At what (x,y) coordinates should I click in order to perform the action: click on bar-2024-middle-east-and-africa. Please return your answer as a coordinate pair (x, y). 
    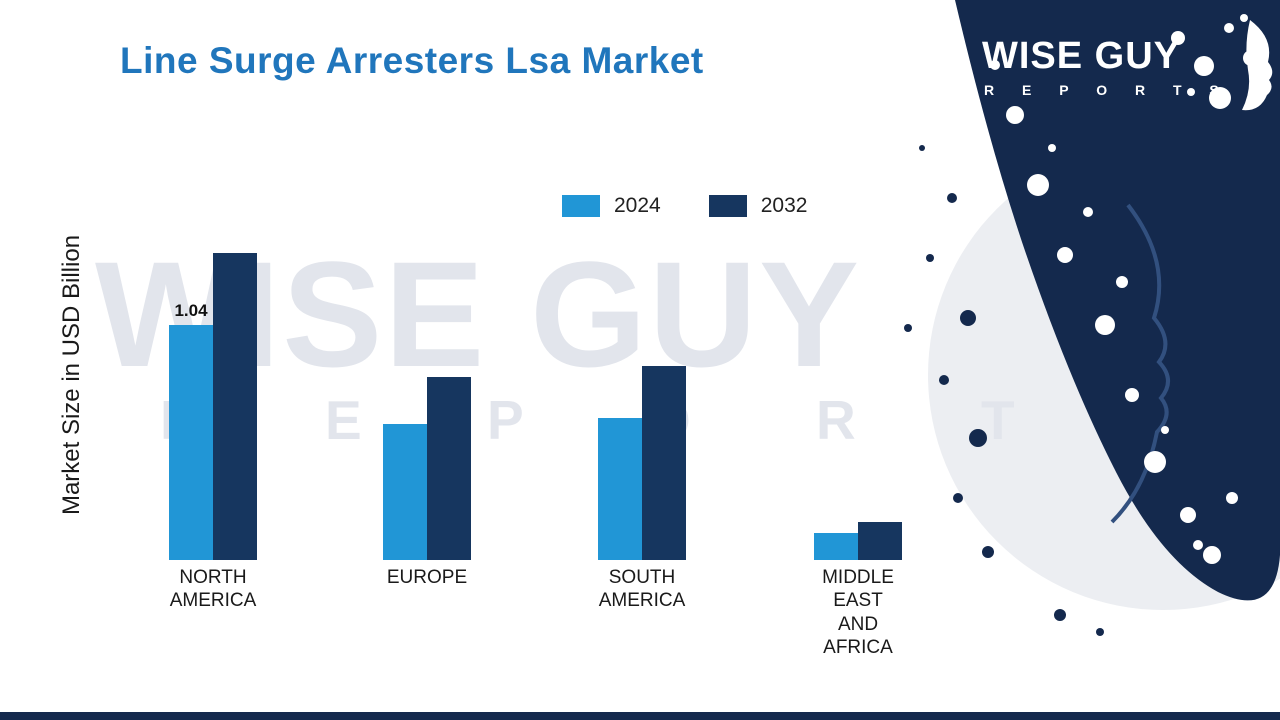
    Looking at the image, I should click on (836, 546).